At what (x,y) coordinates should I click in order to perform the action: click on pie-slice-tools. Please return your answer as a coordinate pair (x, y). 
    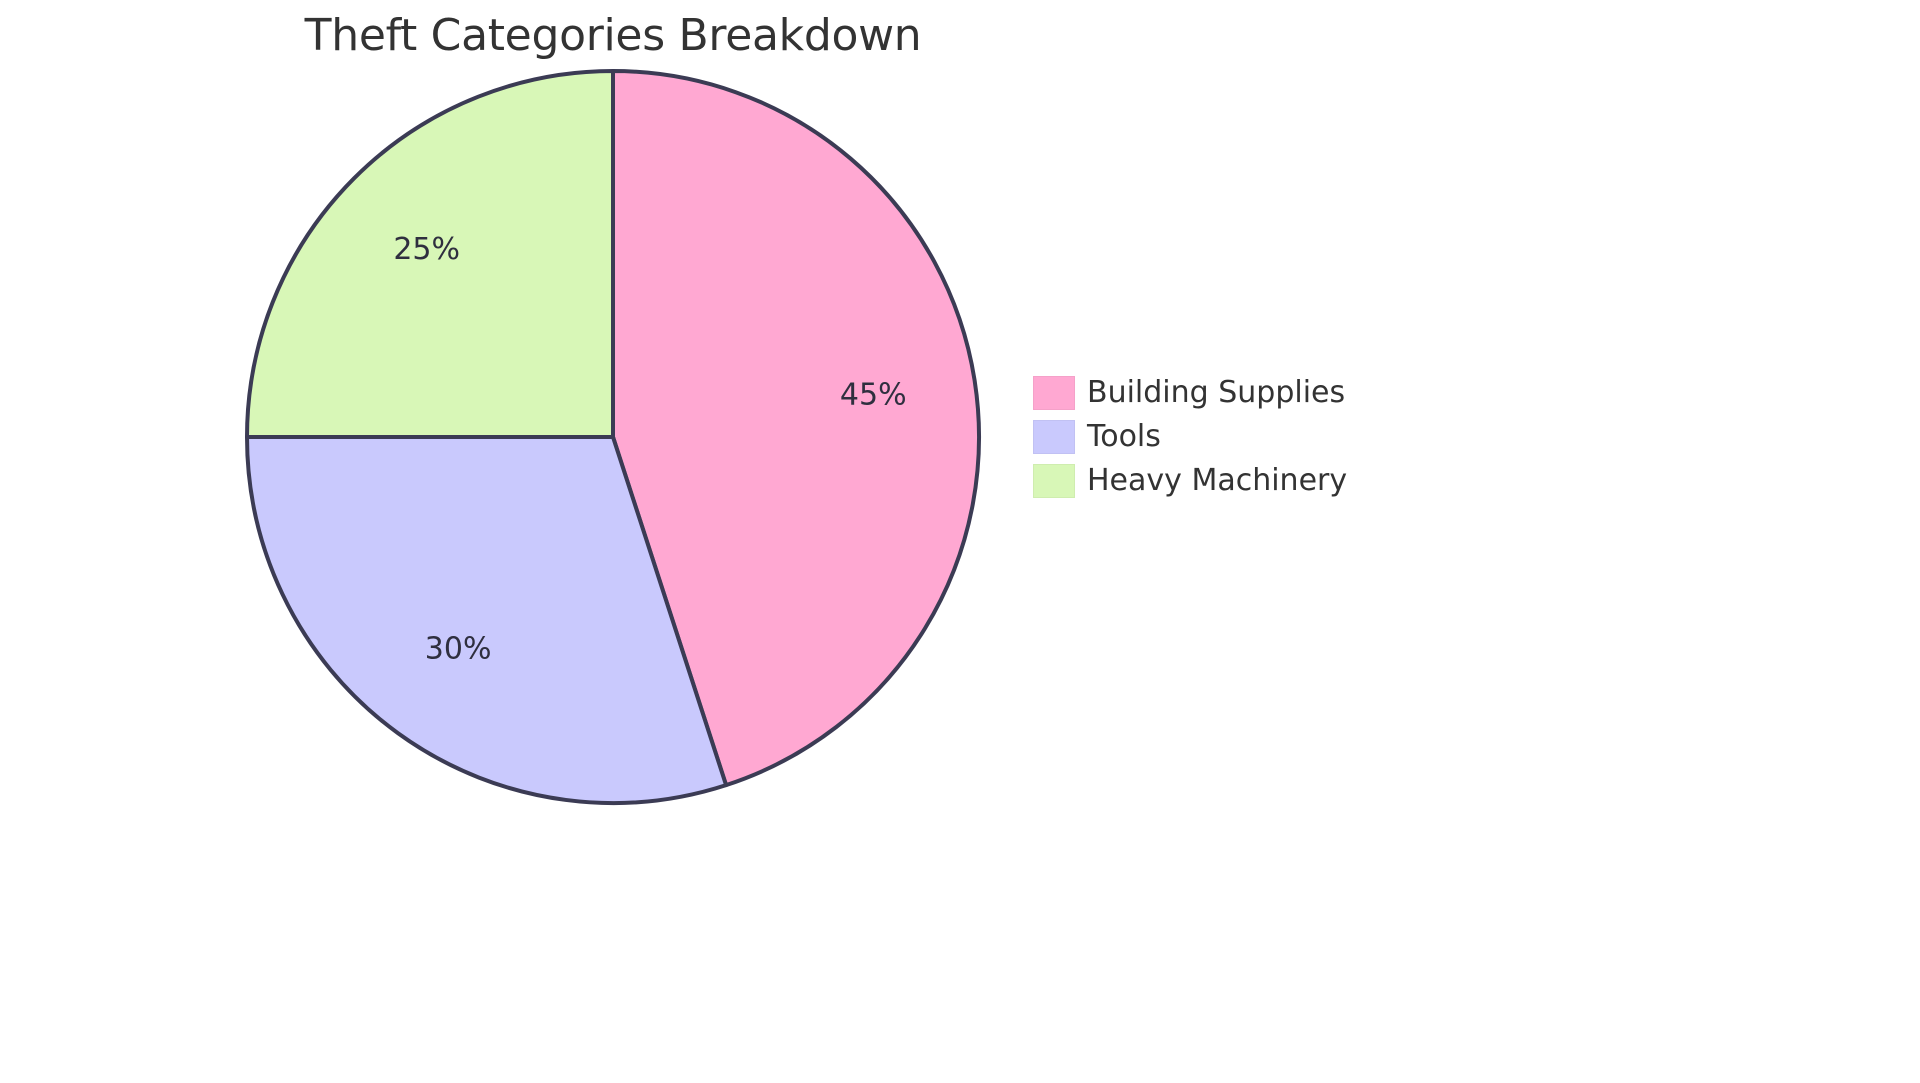
    Looking at the image, I should click on (487, 620).